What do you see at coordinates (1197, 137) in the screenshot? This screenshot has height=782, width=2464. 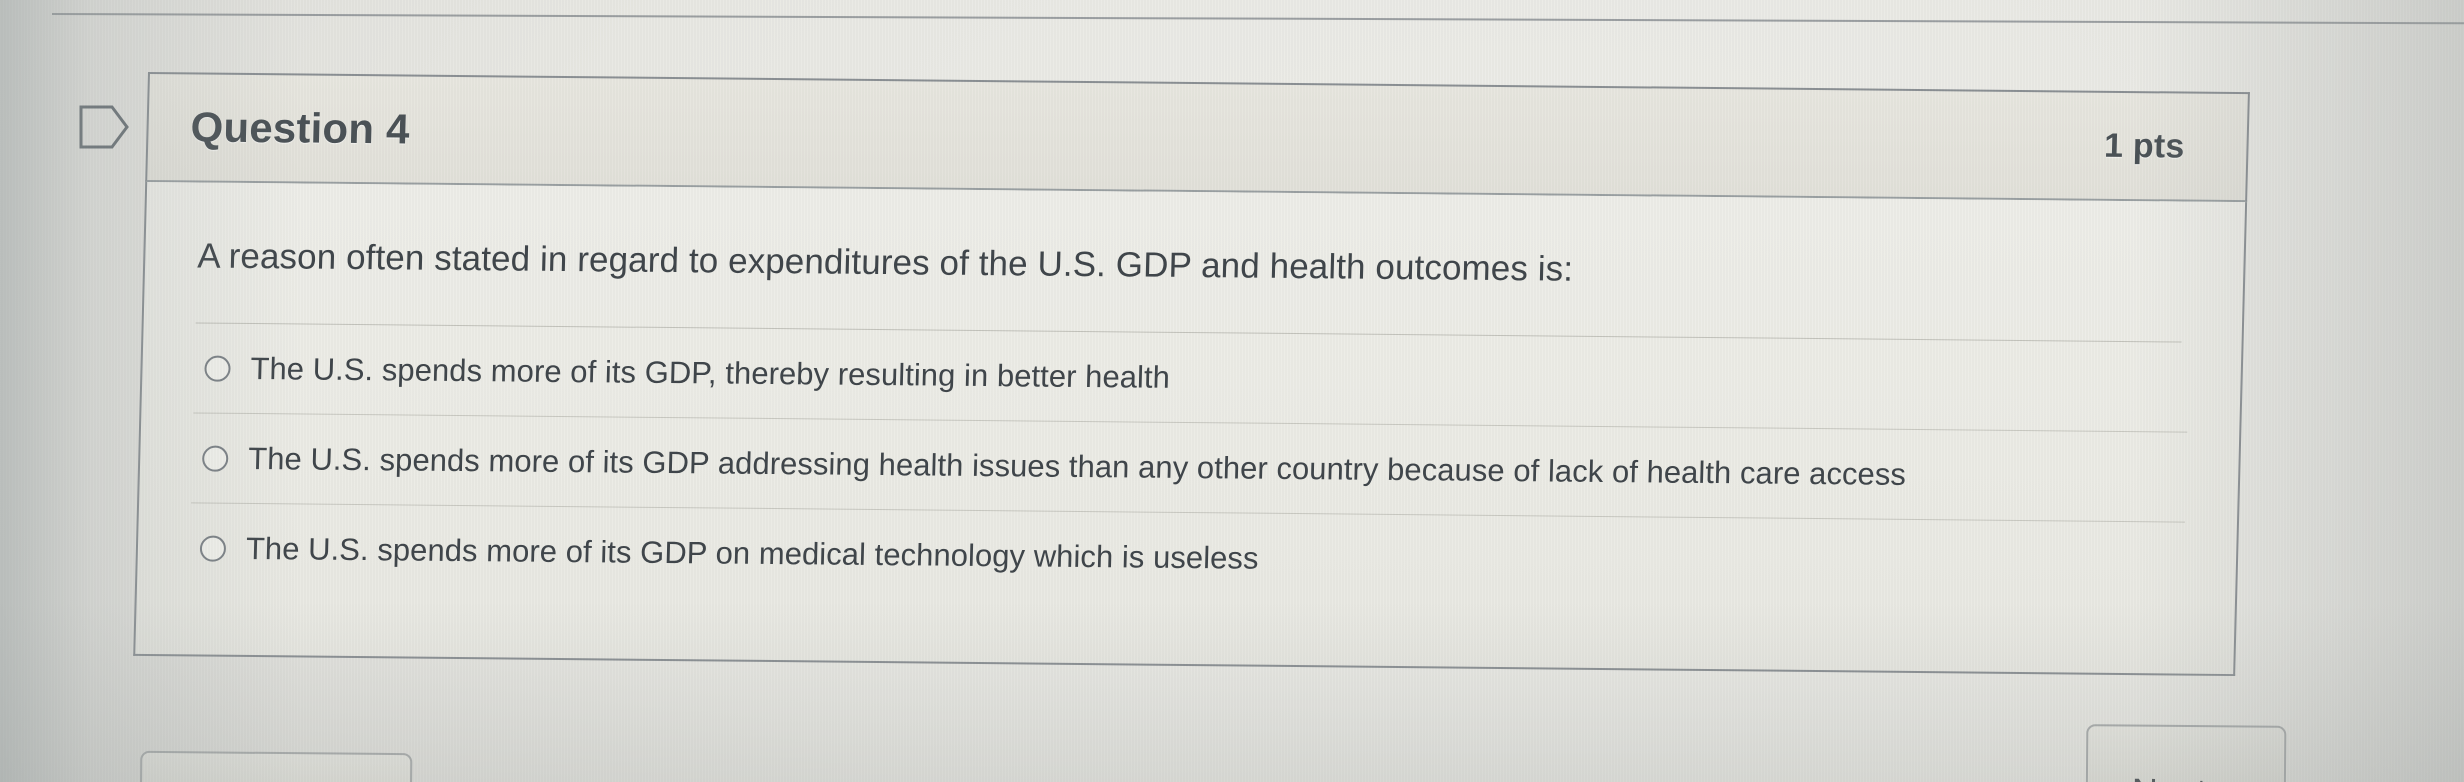 I see `question-header: Question 4 1 pts` at bounding box center [1197, 137].